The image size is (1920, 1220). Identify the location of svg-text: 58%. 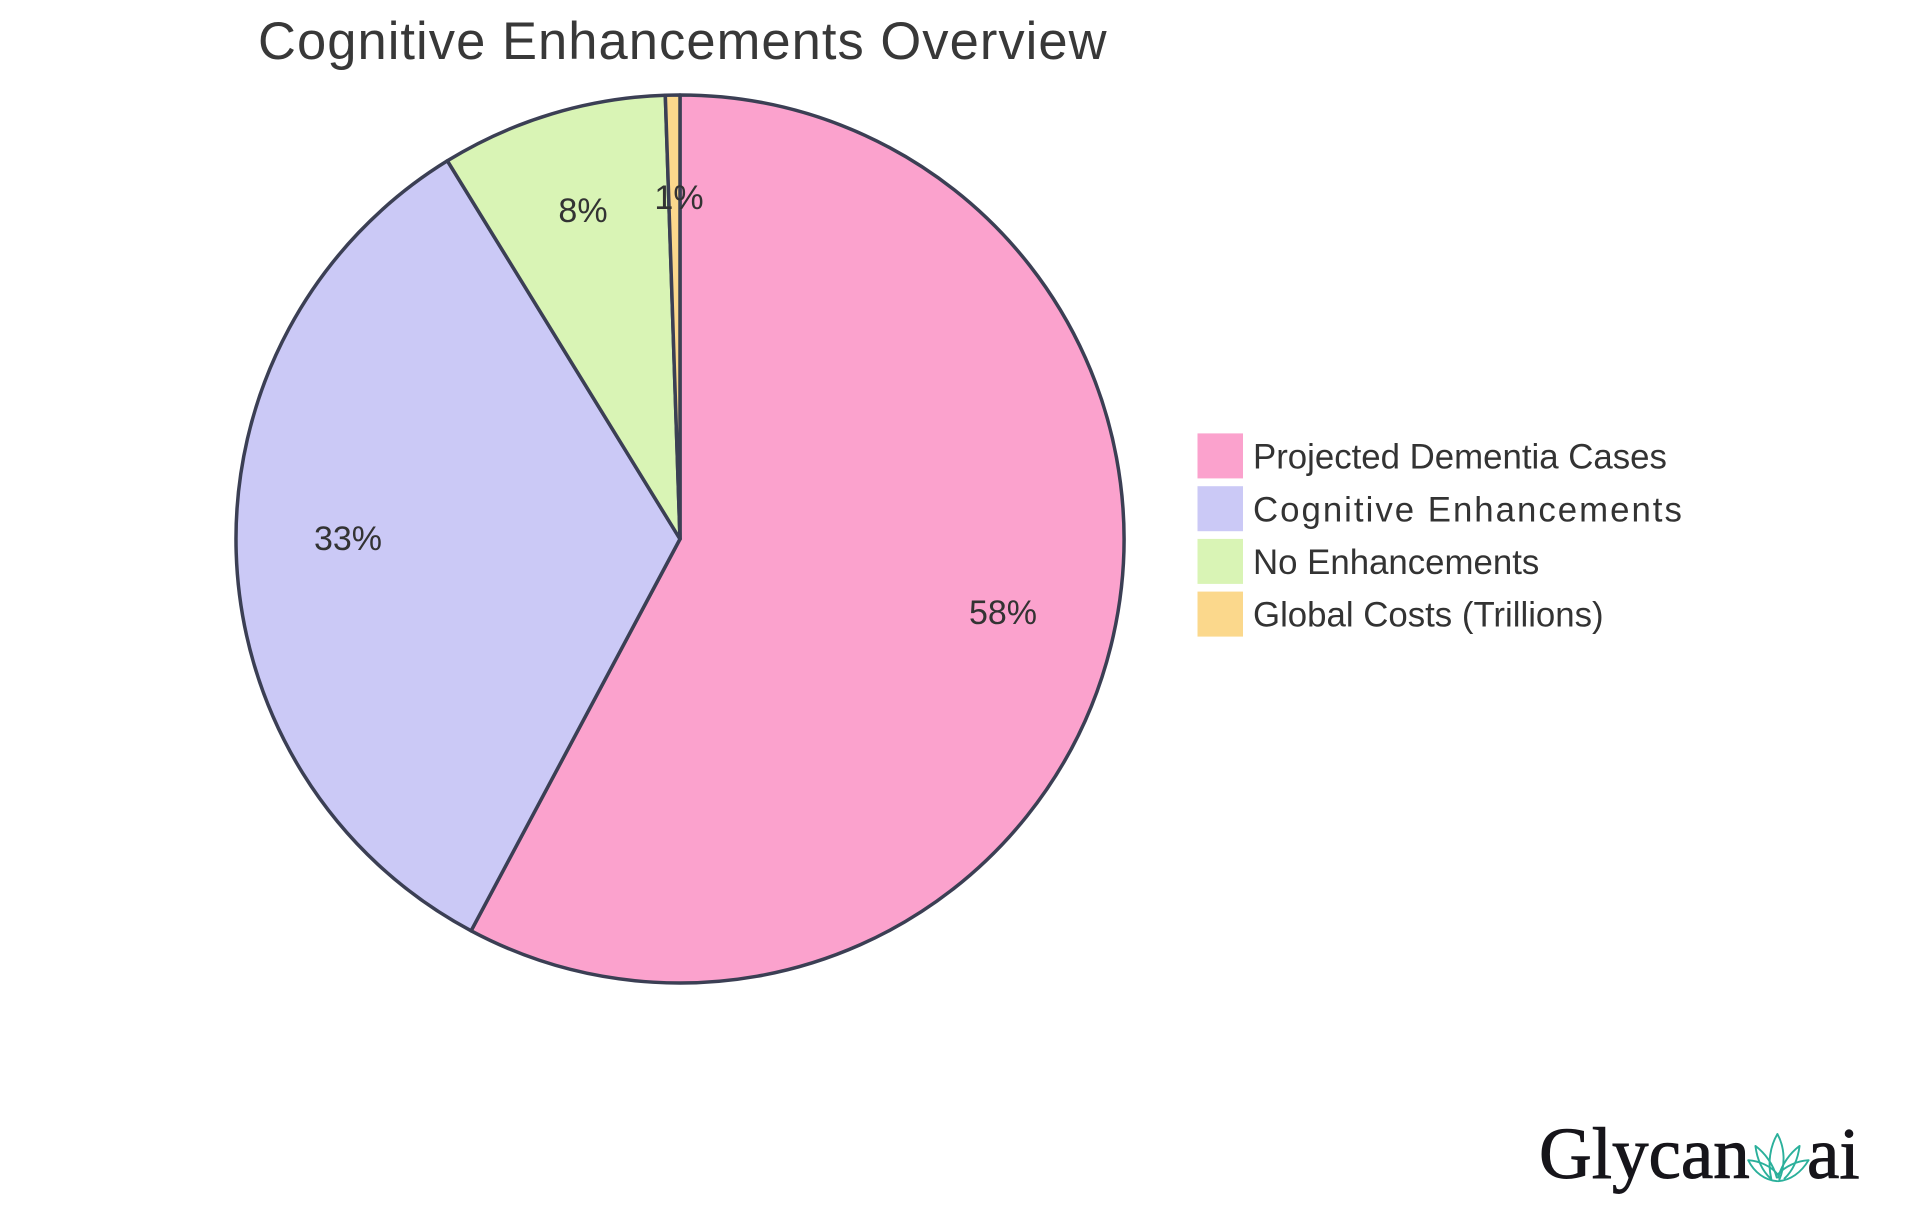
(1003, 613).